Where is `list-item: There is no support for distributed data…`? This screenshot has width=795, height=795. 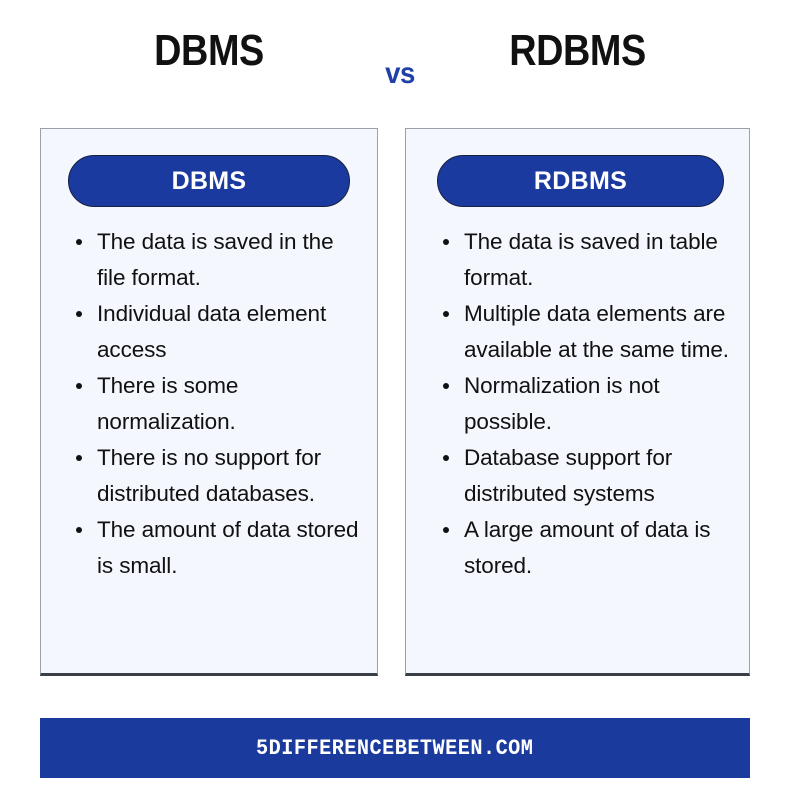
list-item: There is no support for distributed data… is located at coordinates (213, 475).